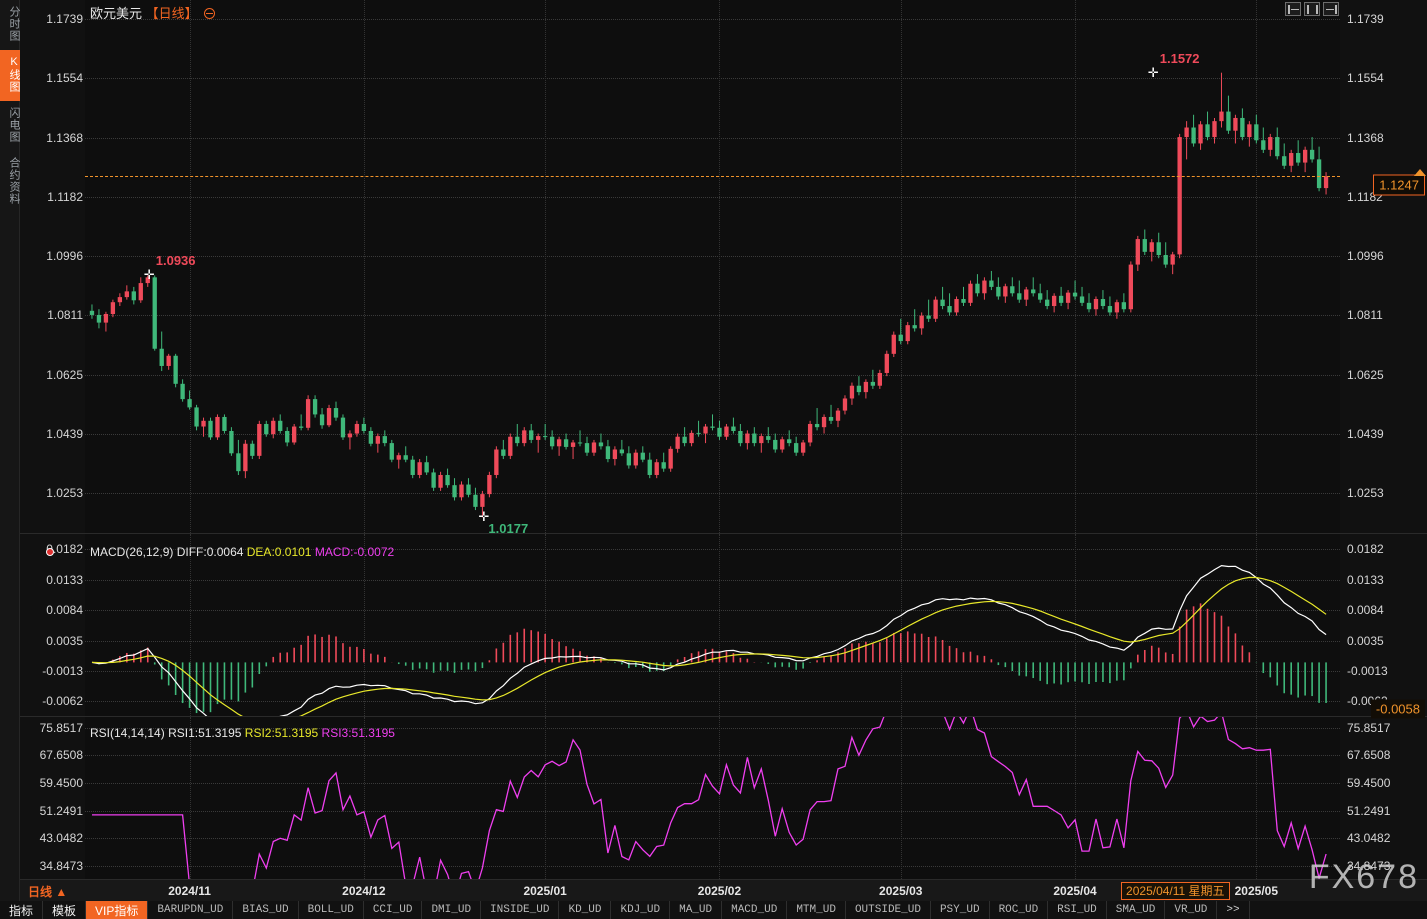  What do you see at coordinates (719, 891) in the screenshot?
I see `x-tick-label: 2025/02` at bounding box center [719, 891].